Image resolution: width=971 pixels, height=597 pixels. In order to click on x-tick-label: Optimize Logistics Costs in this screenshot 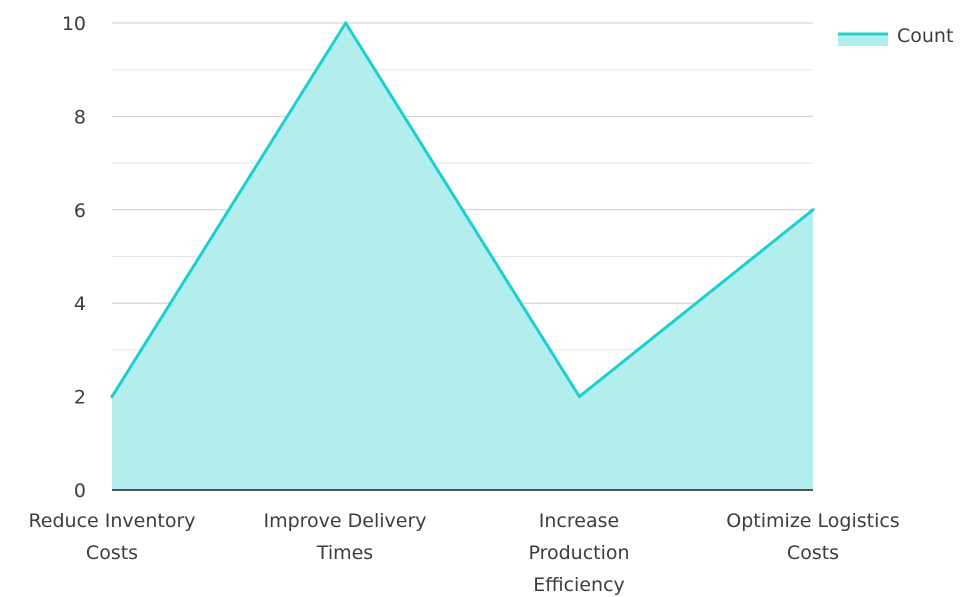, I will do `click(812, 537)`.